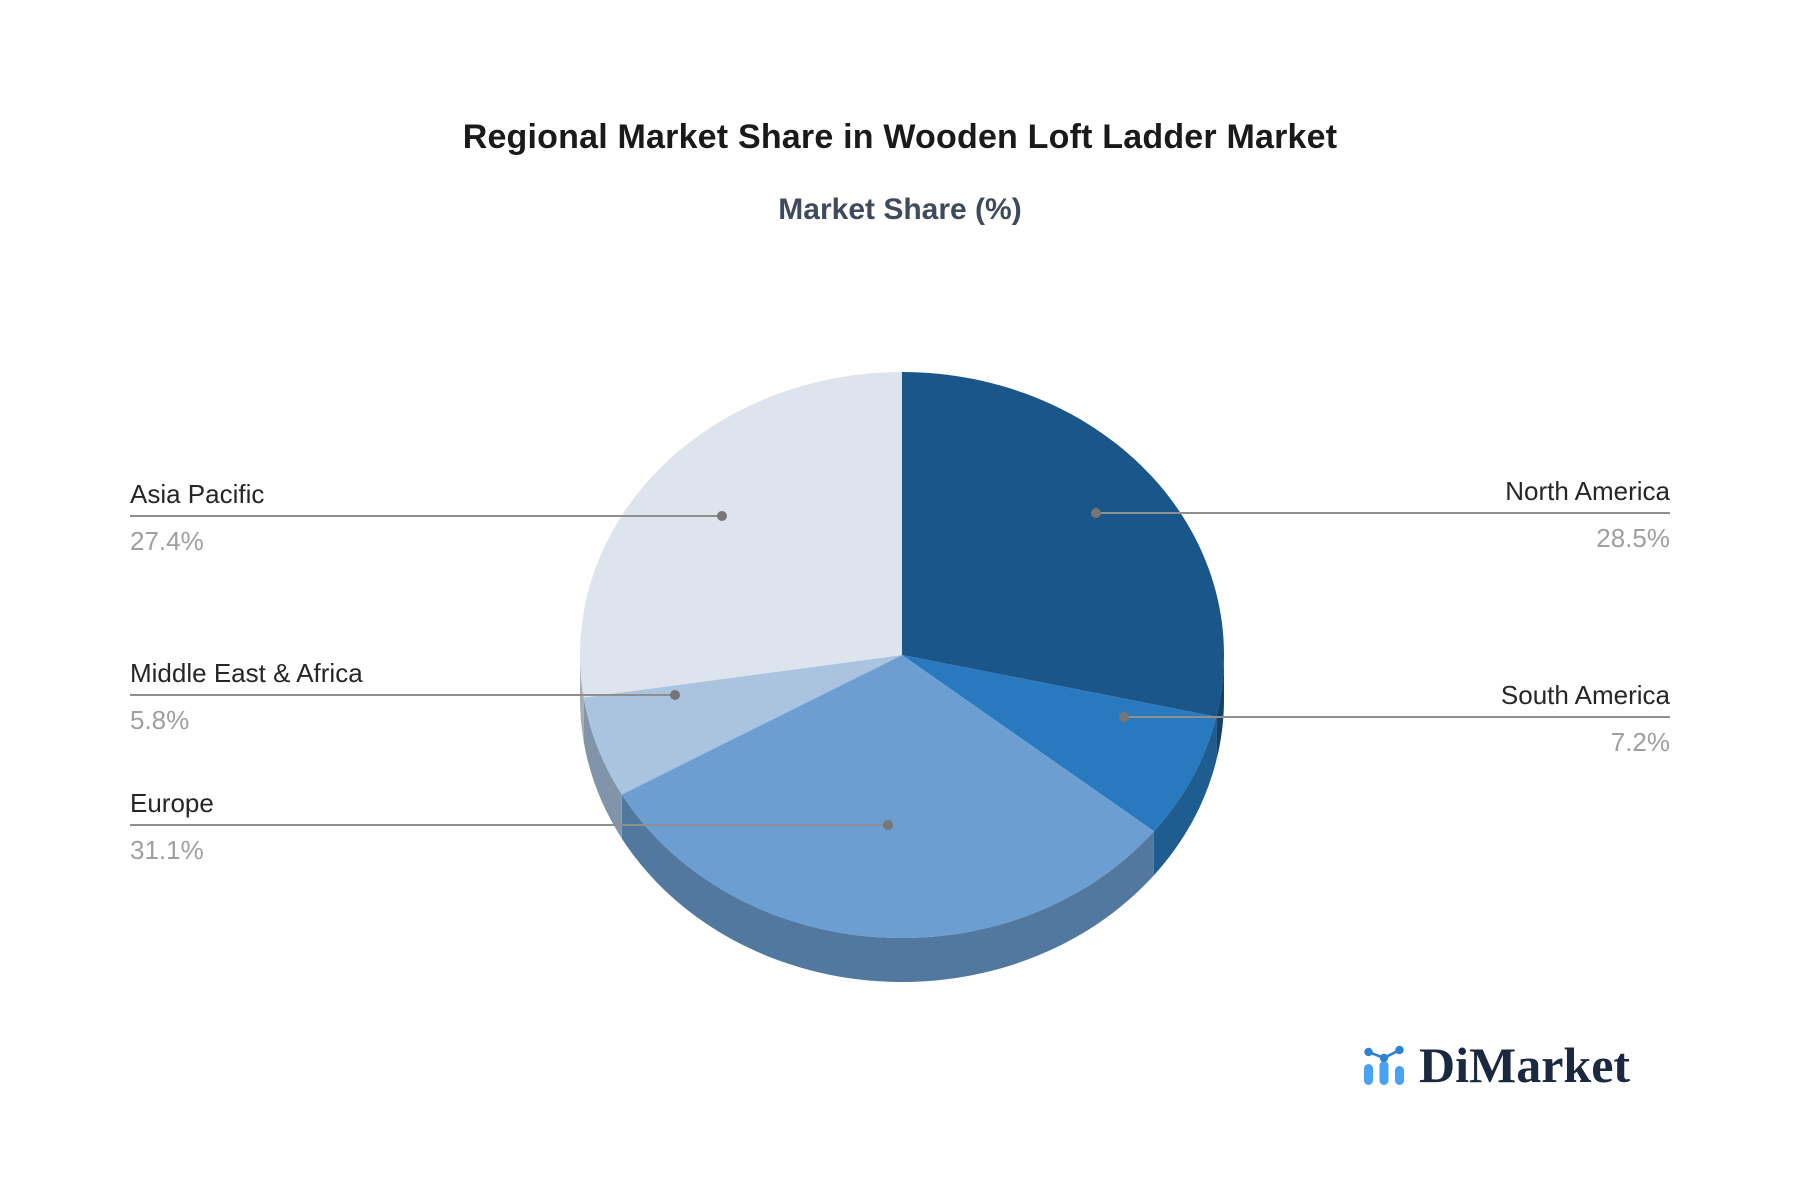 This screenshot has height=1196, width=1800. Describe the element at coordinates (602, 768) in the screenshot. I see `pie-slice-side-middle-east-africa` at that location.